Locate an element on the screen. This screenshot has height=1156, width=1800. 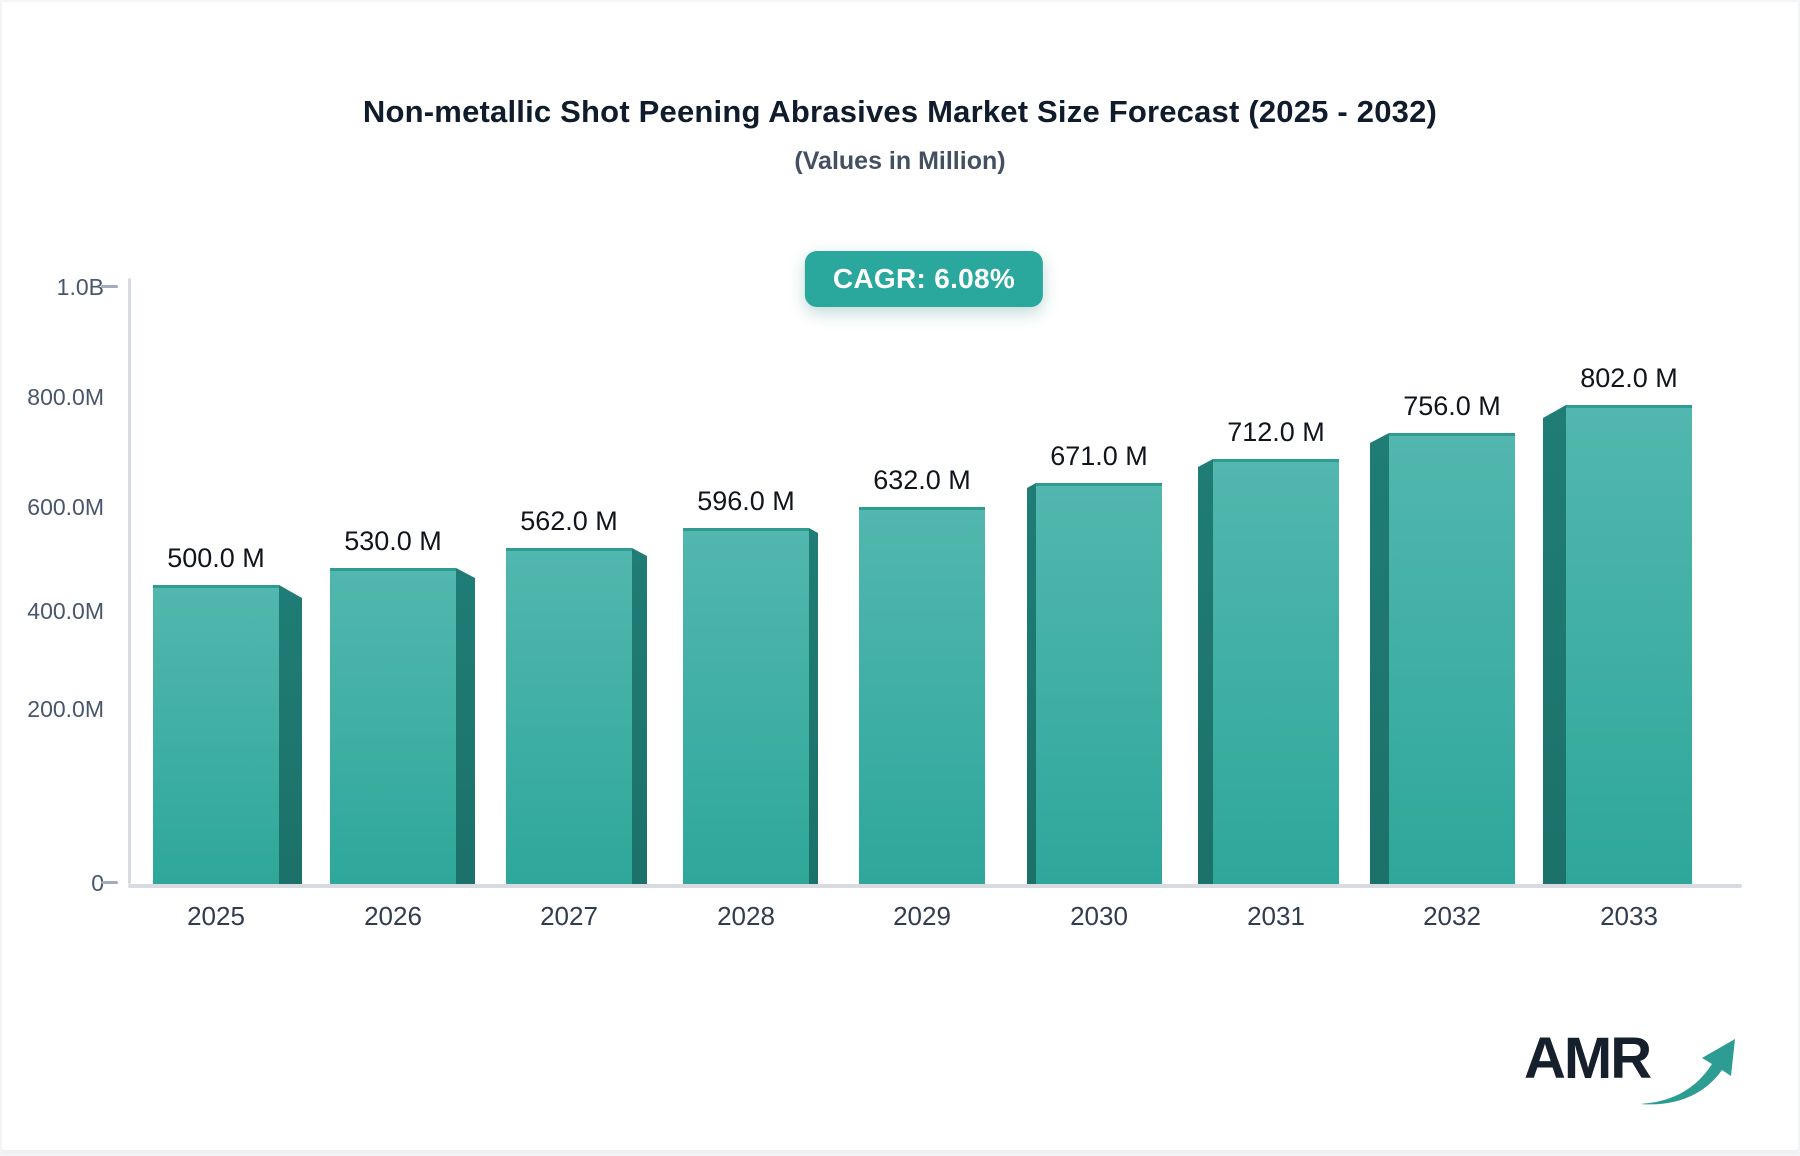
bar-value-label: 632.0 M is located at coordinates (922, 480).